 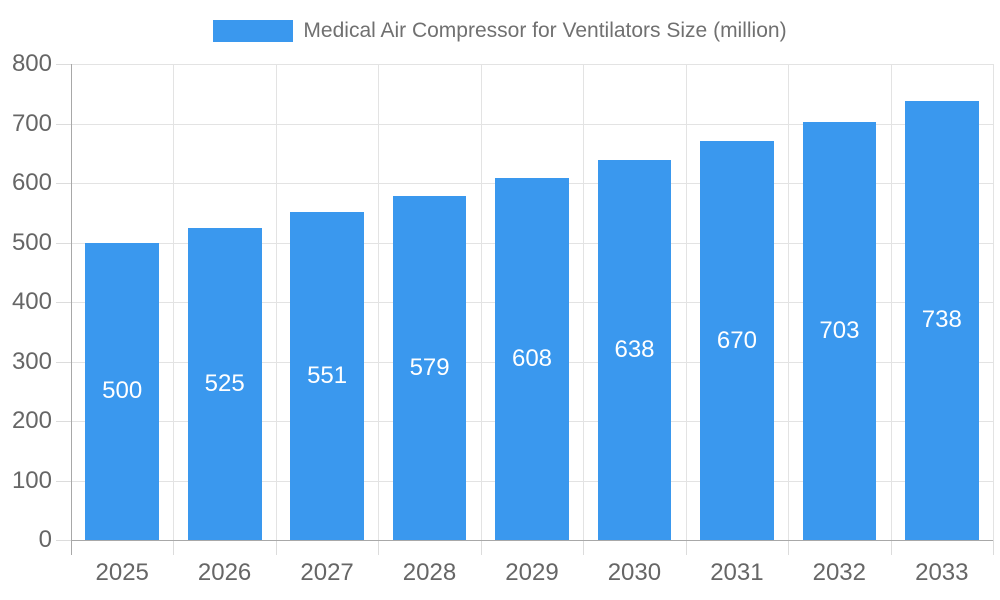 I want to click on x-tick-label: 2026, so click(x=224, y=572).